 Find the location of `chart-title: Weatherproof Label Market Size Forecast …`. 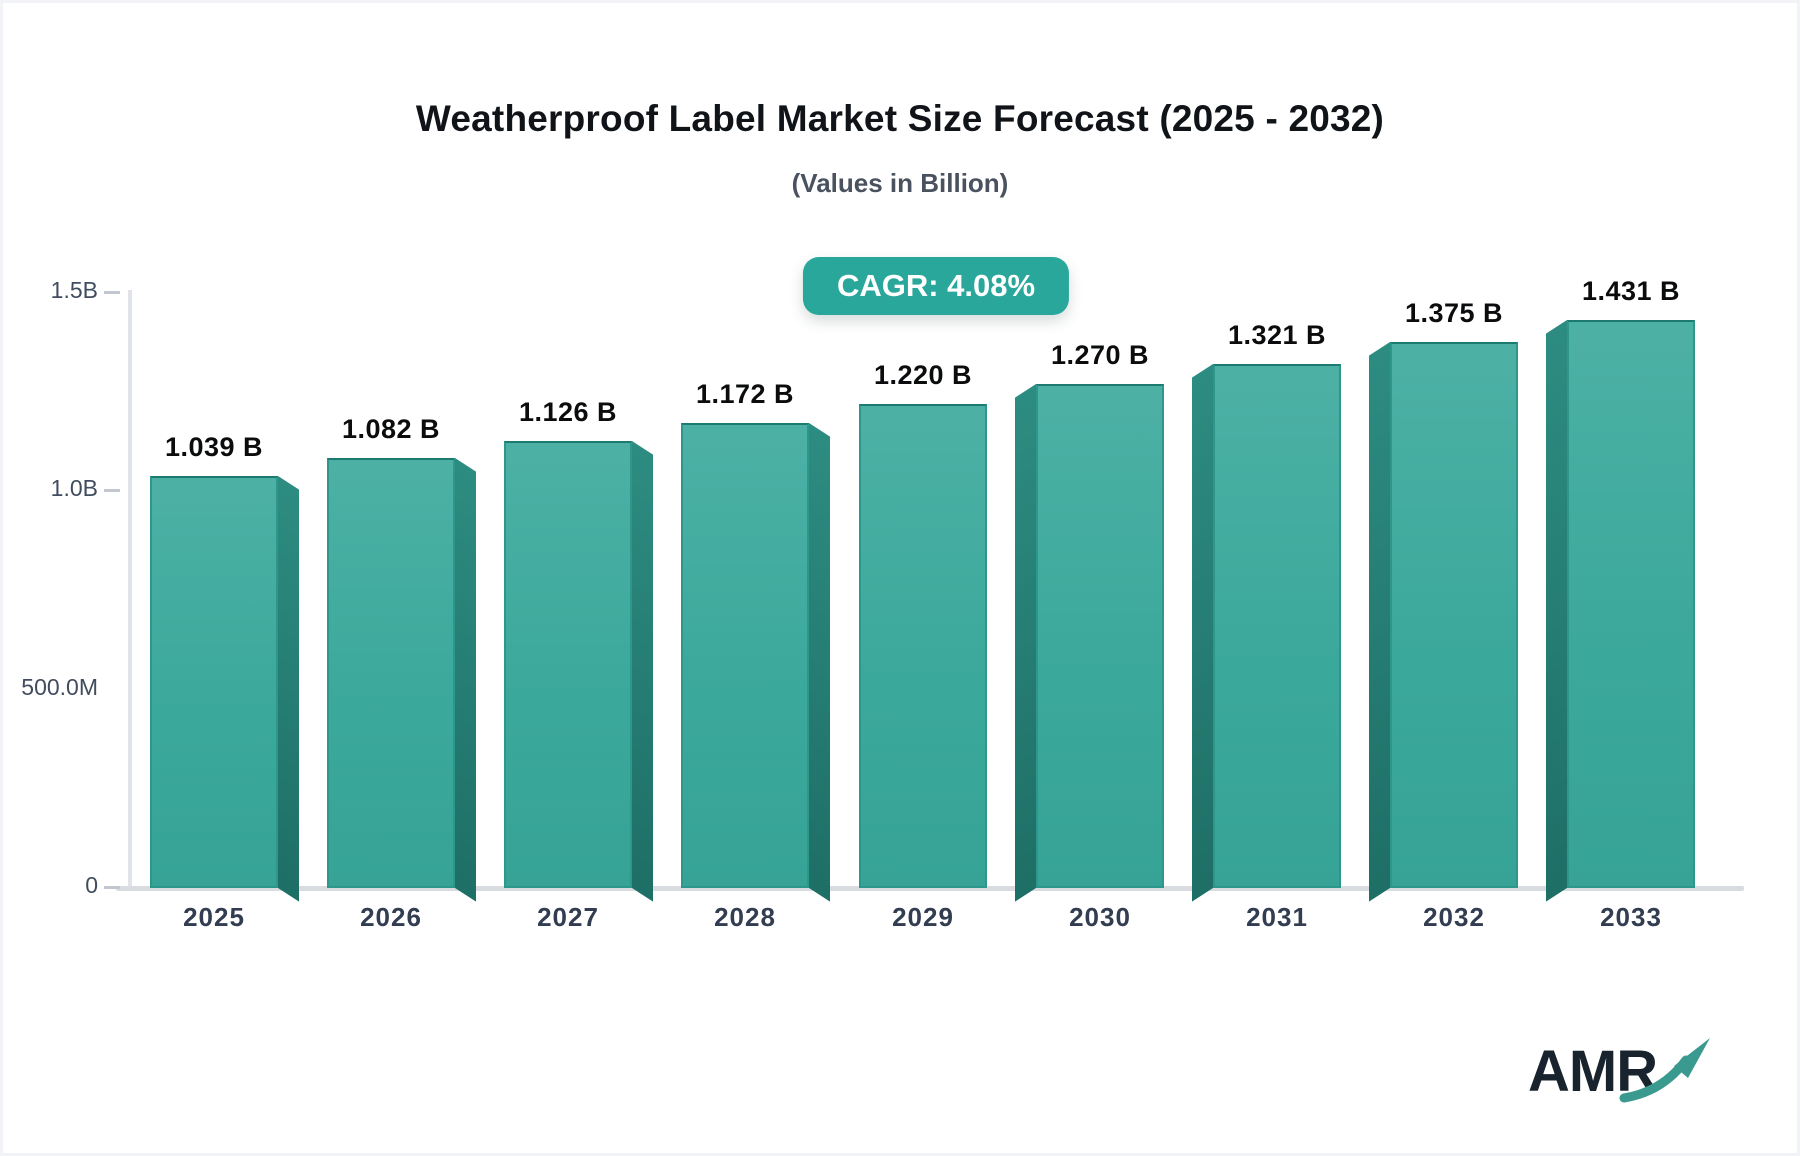

chart-title: Weatherproof Label Market Size Forecast … is located at coordinates (900, 118).